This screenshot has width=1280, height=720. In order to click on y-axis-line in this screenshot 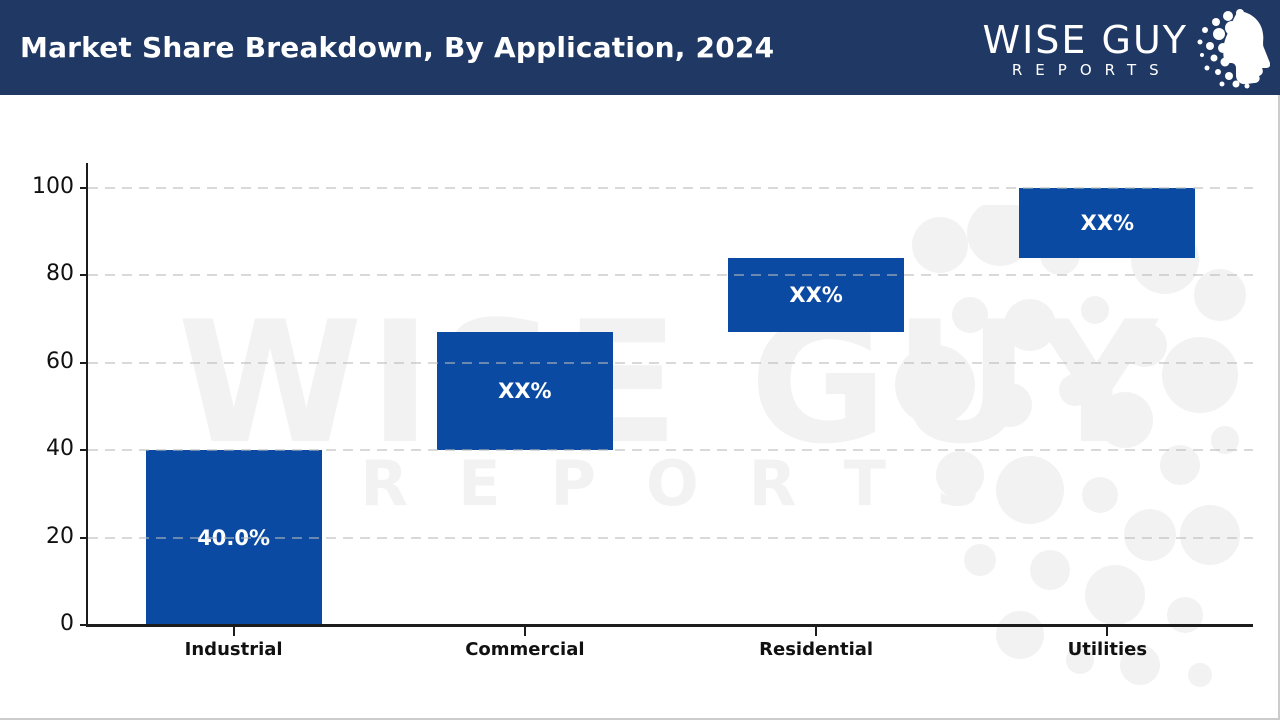, I will do `click(87, 395)`.